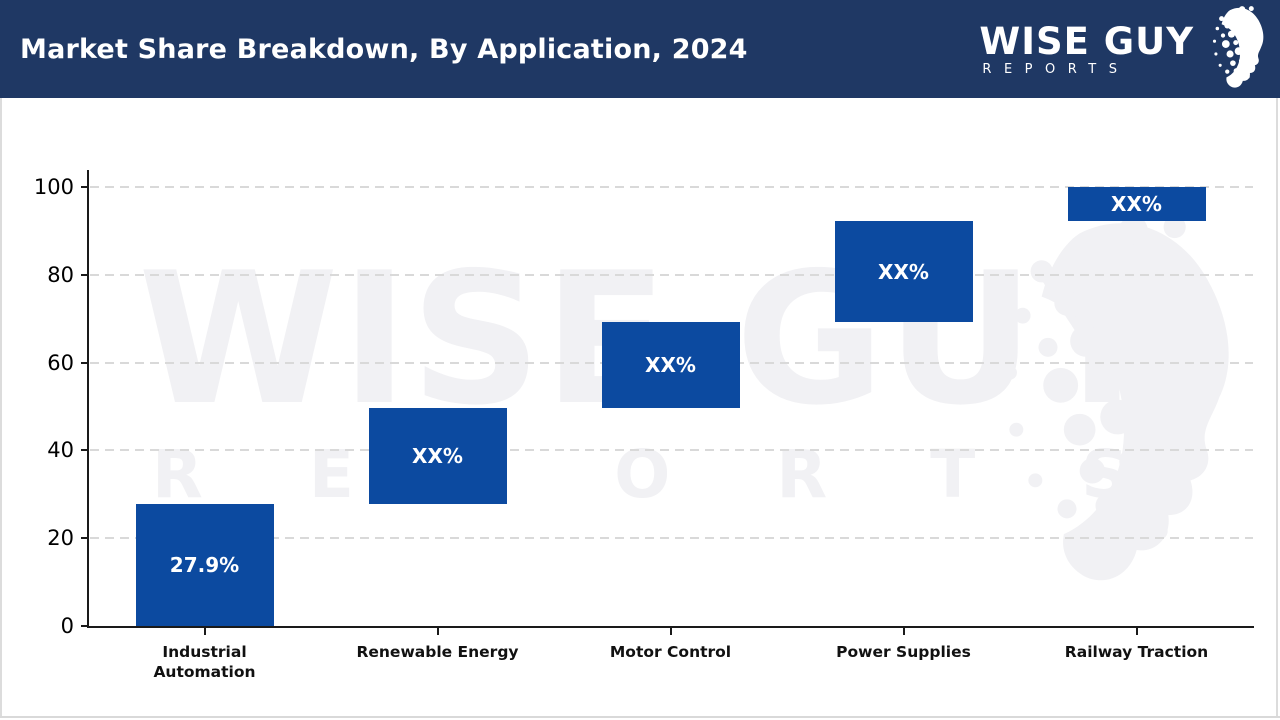  What do you see at coordinates (60, 274) in the screenshot?
I see `y-tick-label: 80` at bounding box center [60, 274].